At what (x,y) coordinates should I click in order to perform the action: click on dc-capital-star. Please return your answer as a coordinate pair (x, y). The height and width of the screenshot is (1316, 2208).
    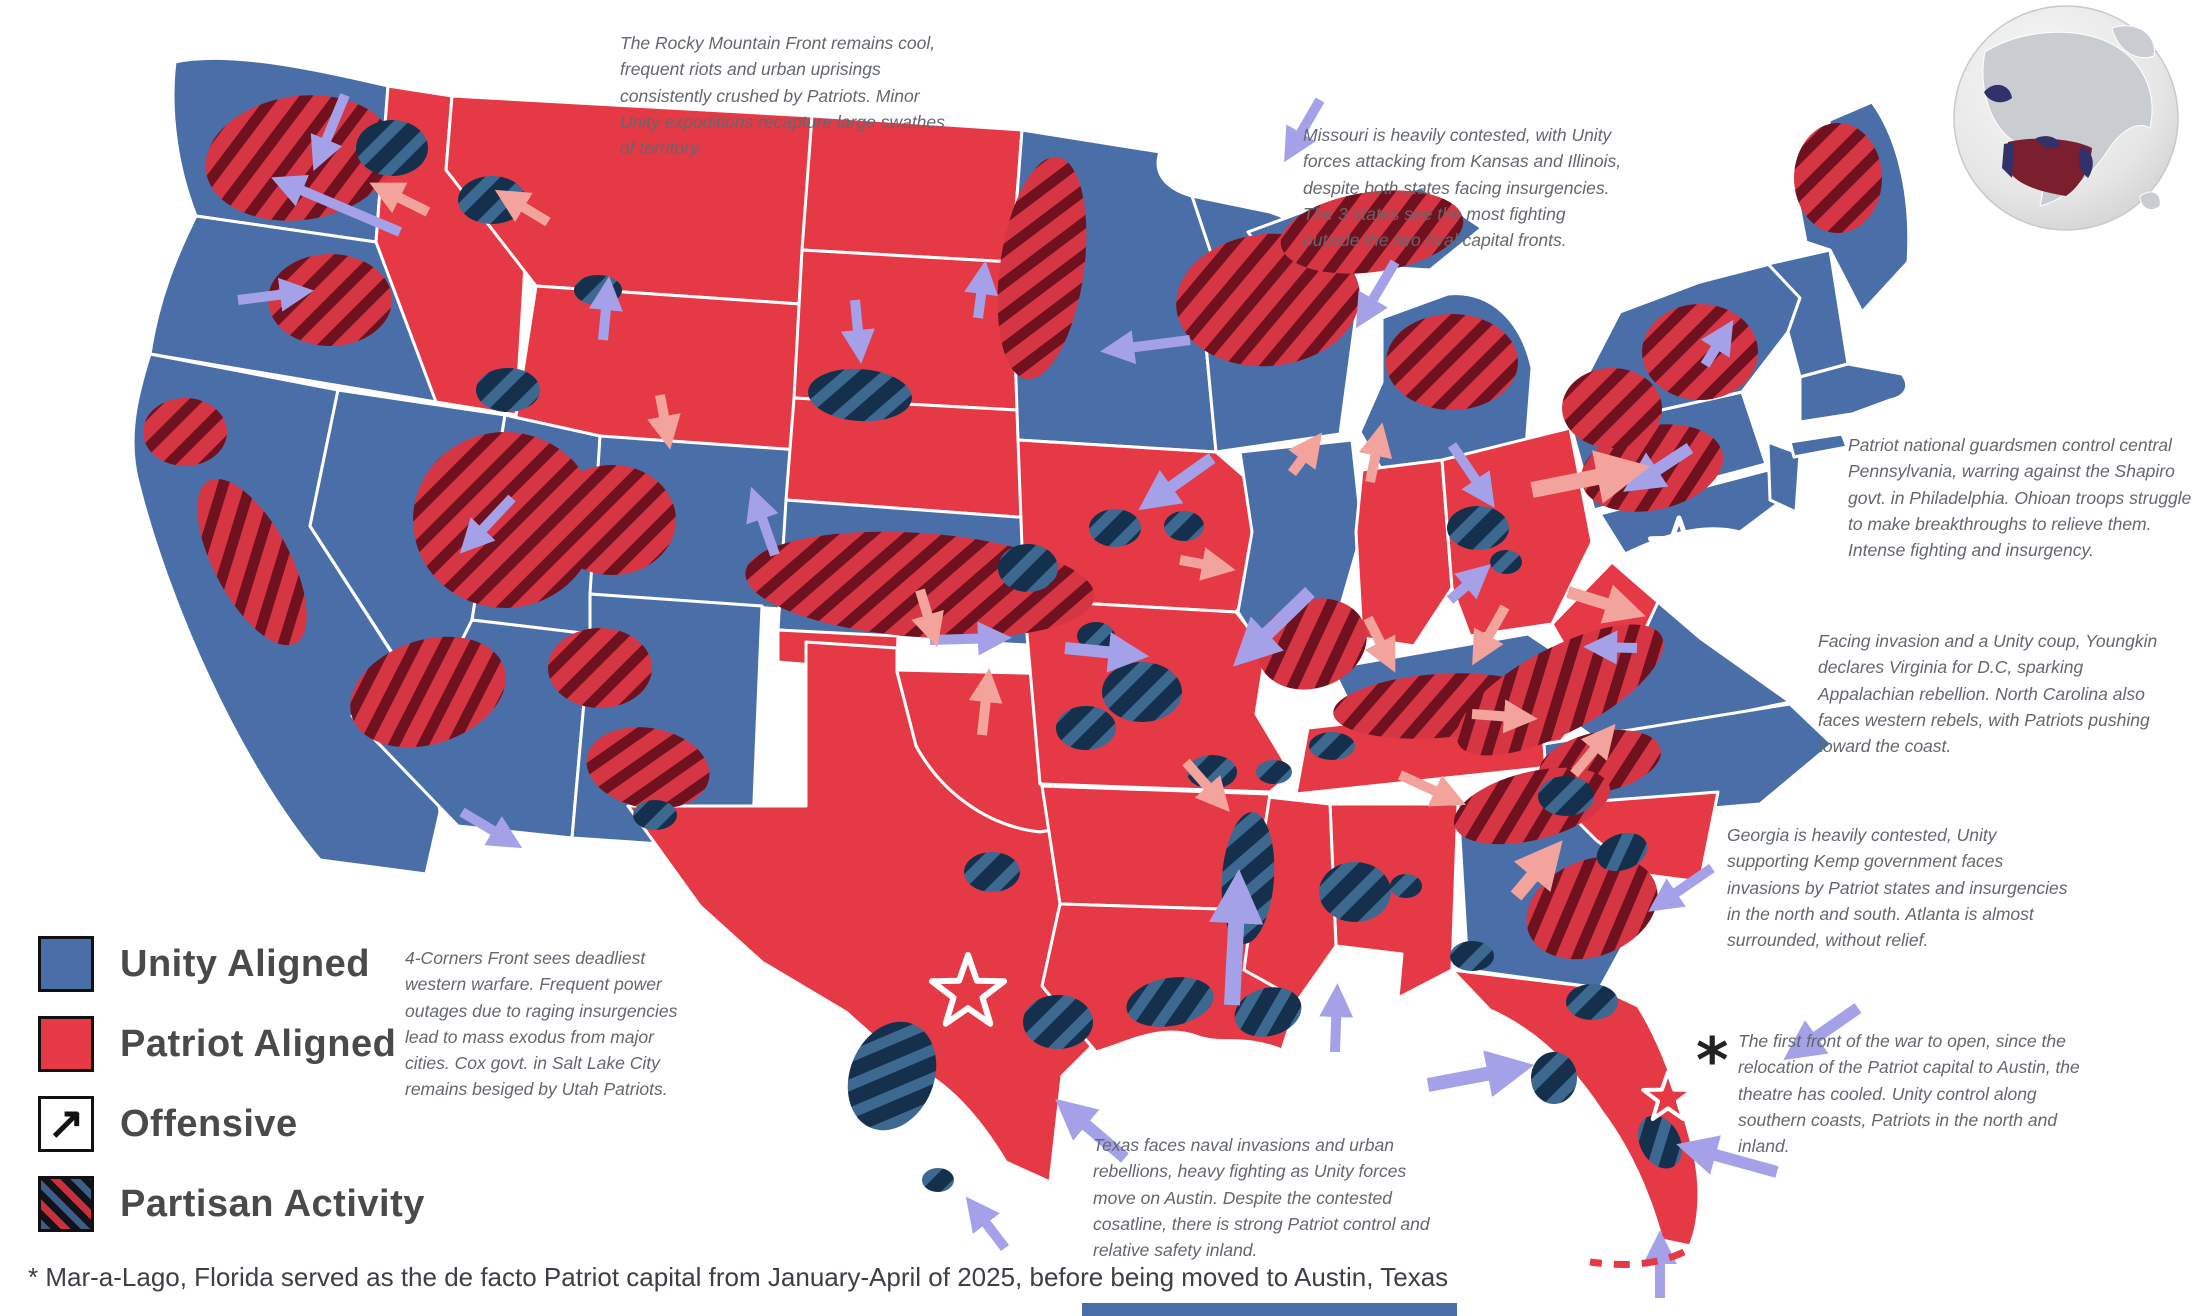
    Looking at the image, I should click on (1679, 545).